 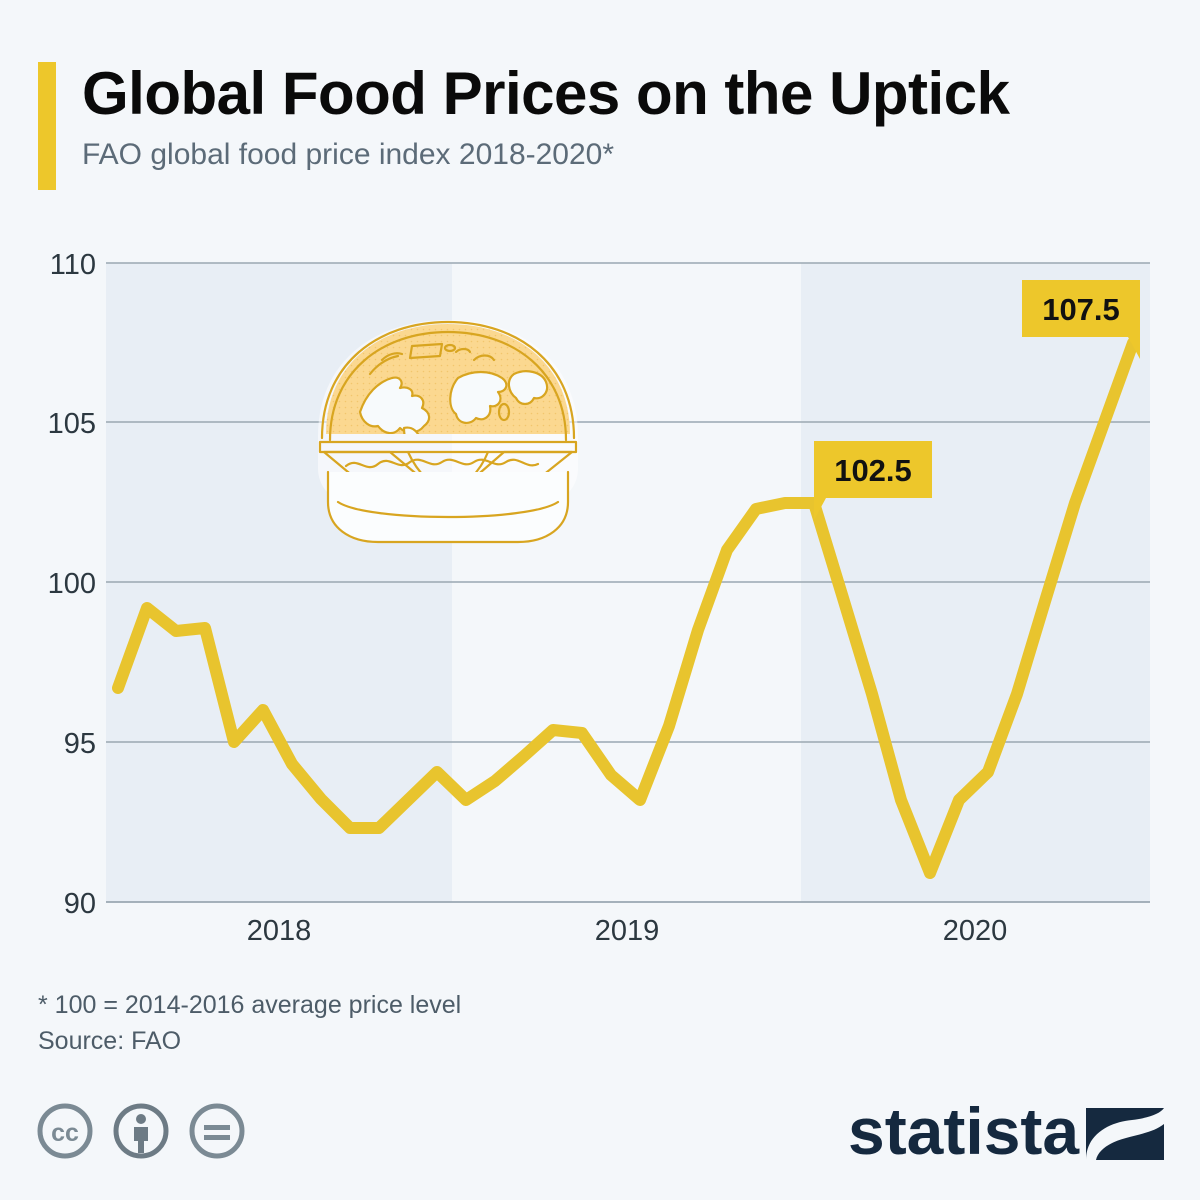 I want to click on xtick-label-2020: 2020, so click(x=975, y=931).